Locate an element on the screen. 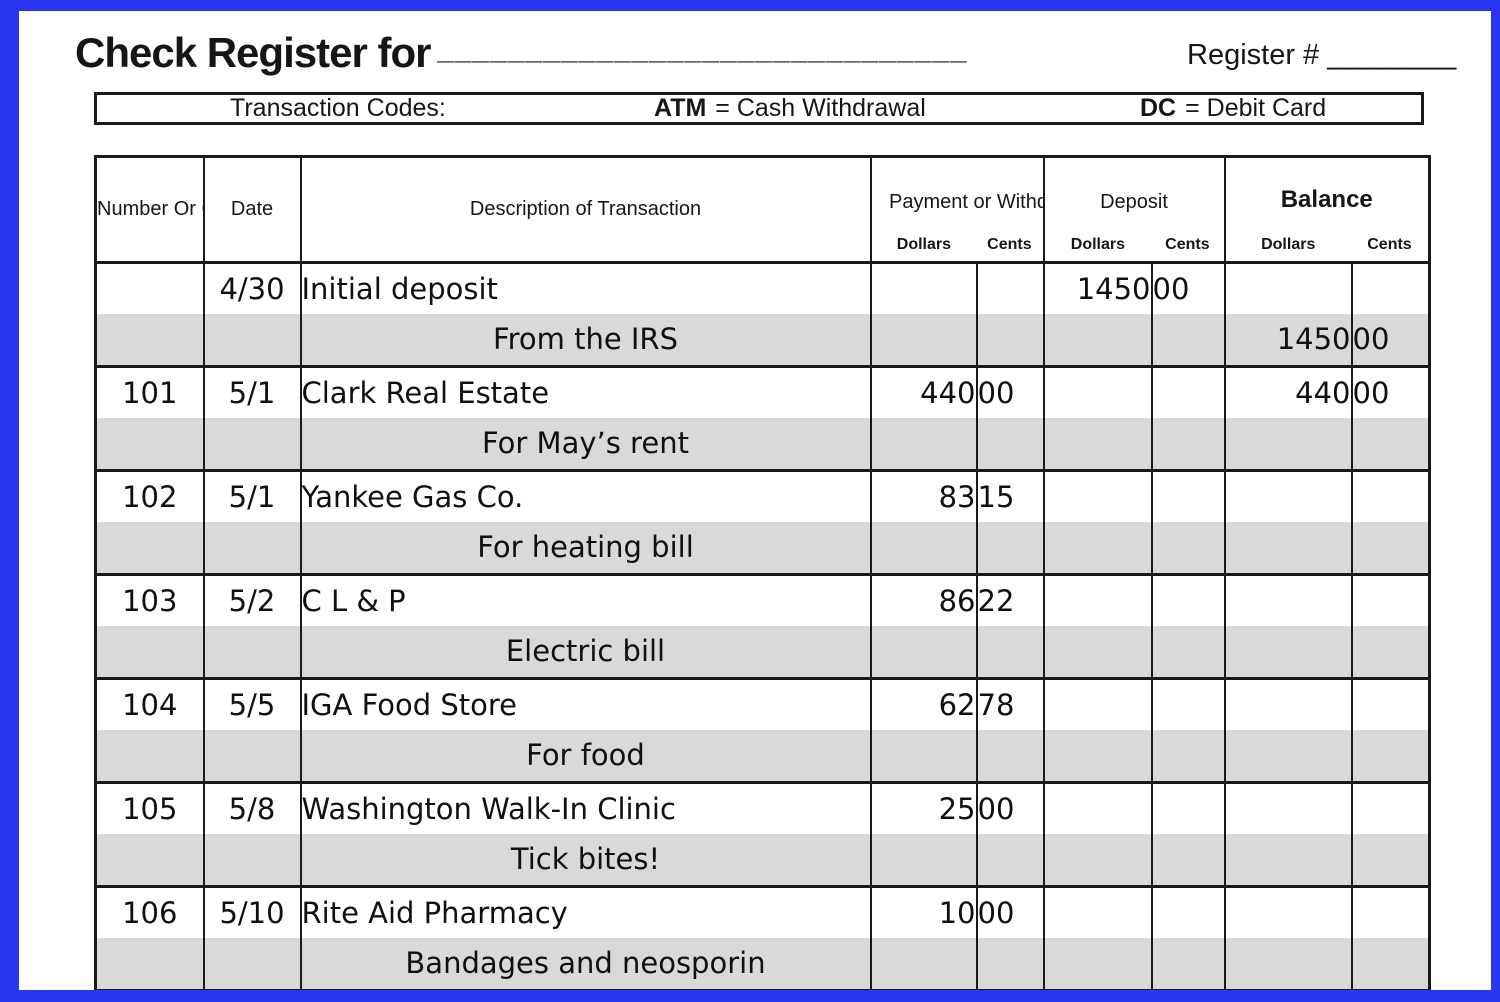 The height and width of the screenshot is (1002, 1500). memo-cell: Electric bill is located at coordinates (585, 652).